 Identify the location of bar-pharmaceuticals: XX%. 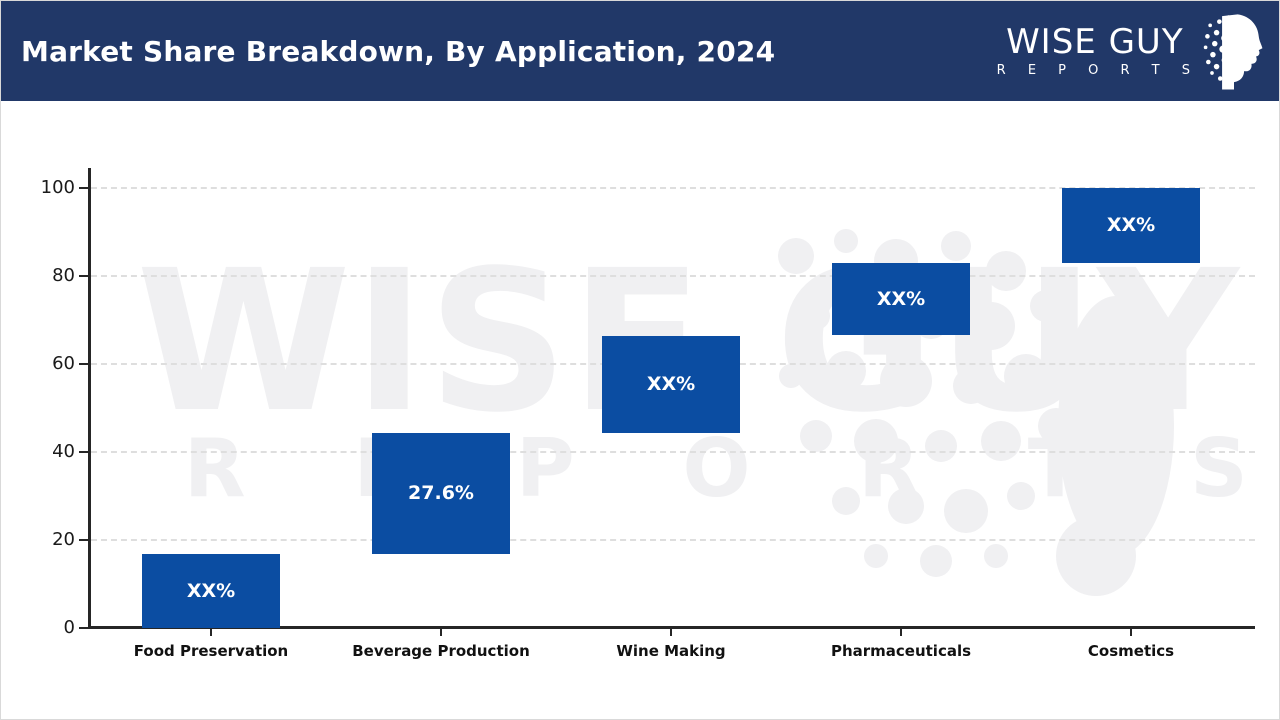
(901, 299).